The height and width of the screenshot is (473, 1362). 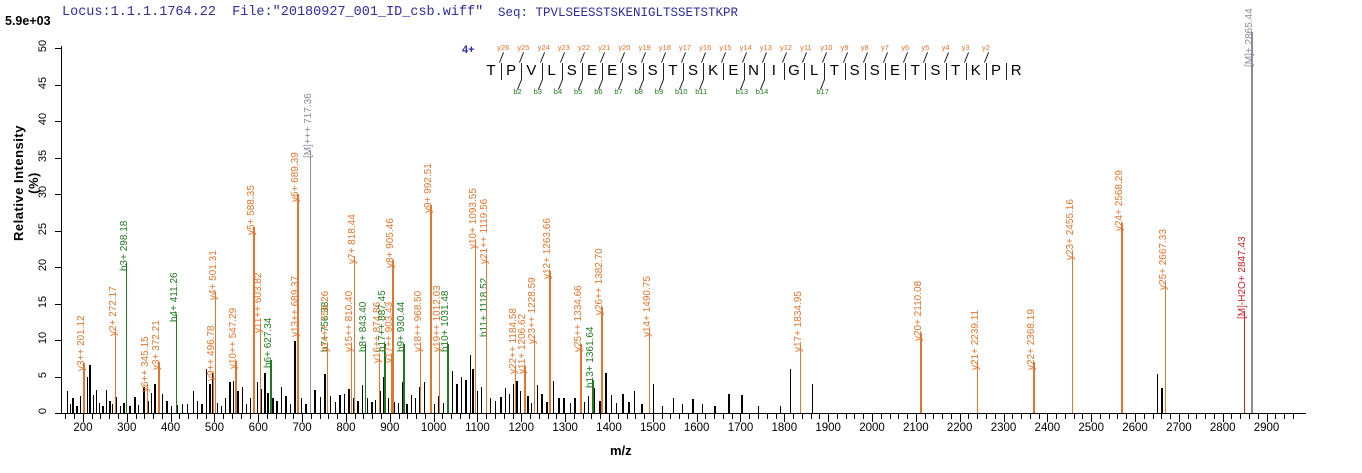 I want to click on x-axis-title: m/z, so click(x=621, y=450).